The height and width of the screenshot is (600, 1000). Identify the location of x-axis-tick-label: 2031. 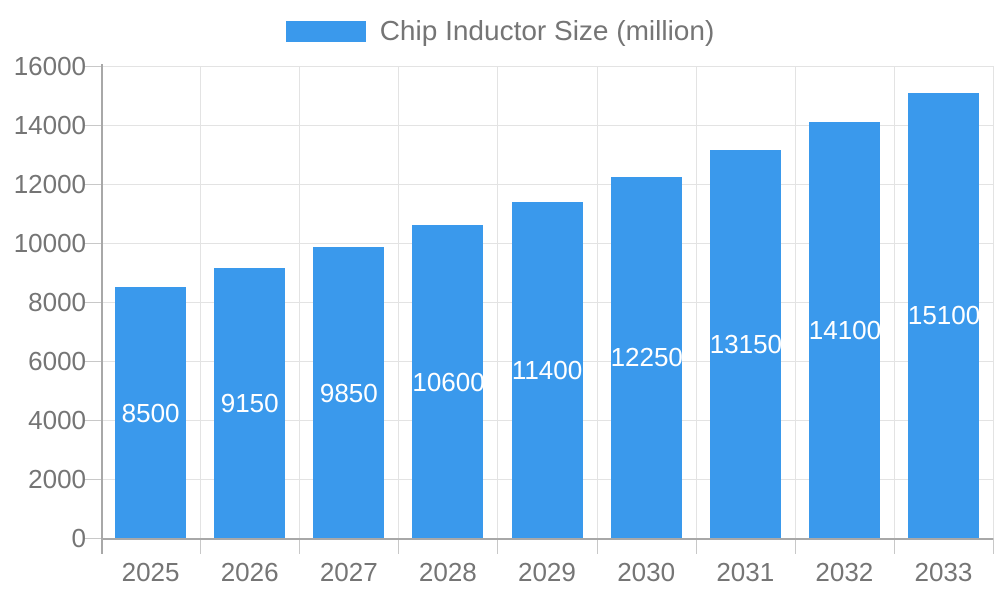
(745, 572).